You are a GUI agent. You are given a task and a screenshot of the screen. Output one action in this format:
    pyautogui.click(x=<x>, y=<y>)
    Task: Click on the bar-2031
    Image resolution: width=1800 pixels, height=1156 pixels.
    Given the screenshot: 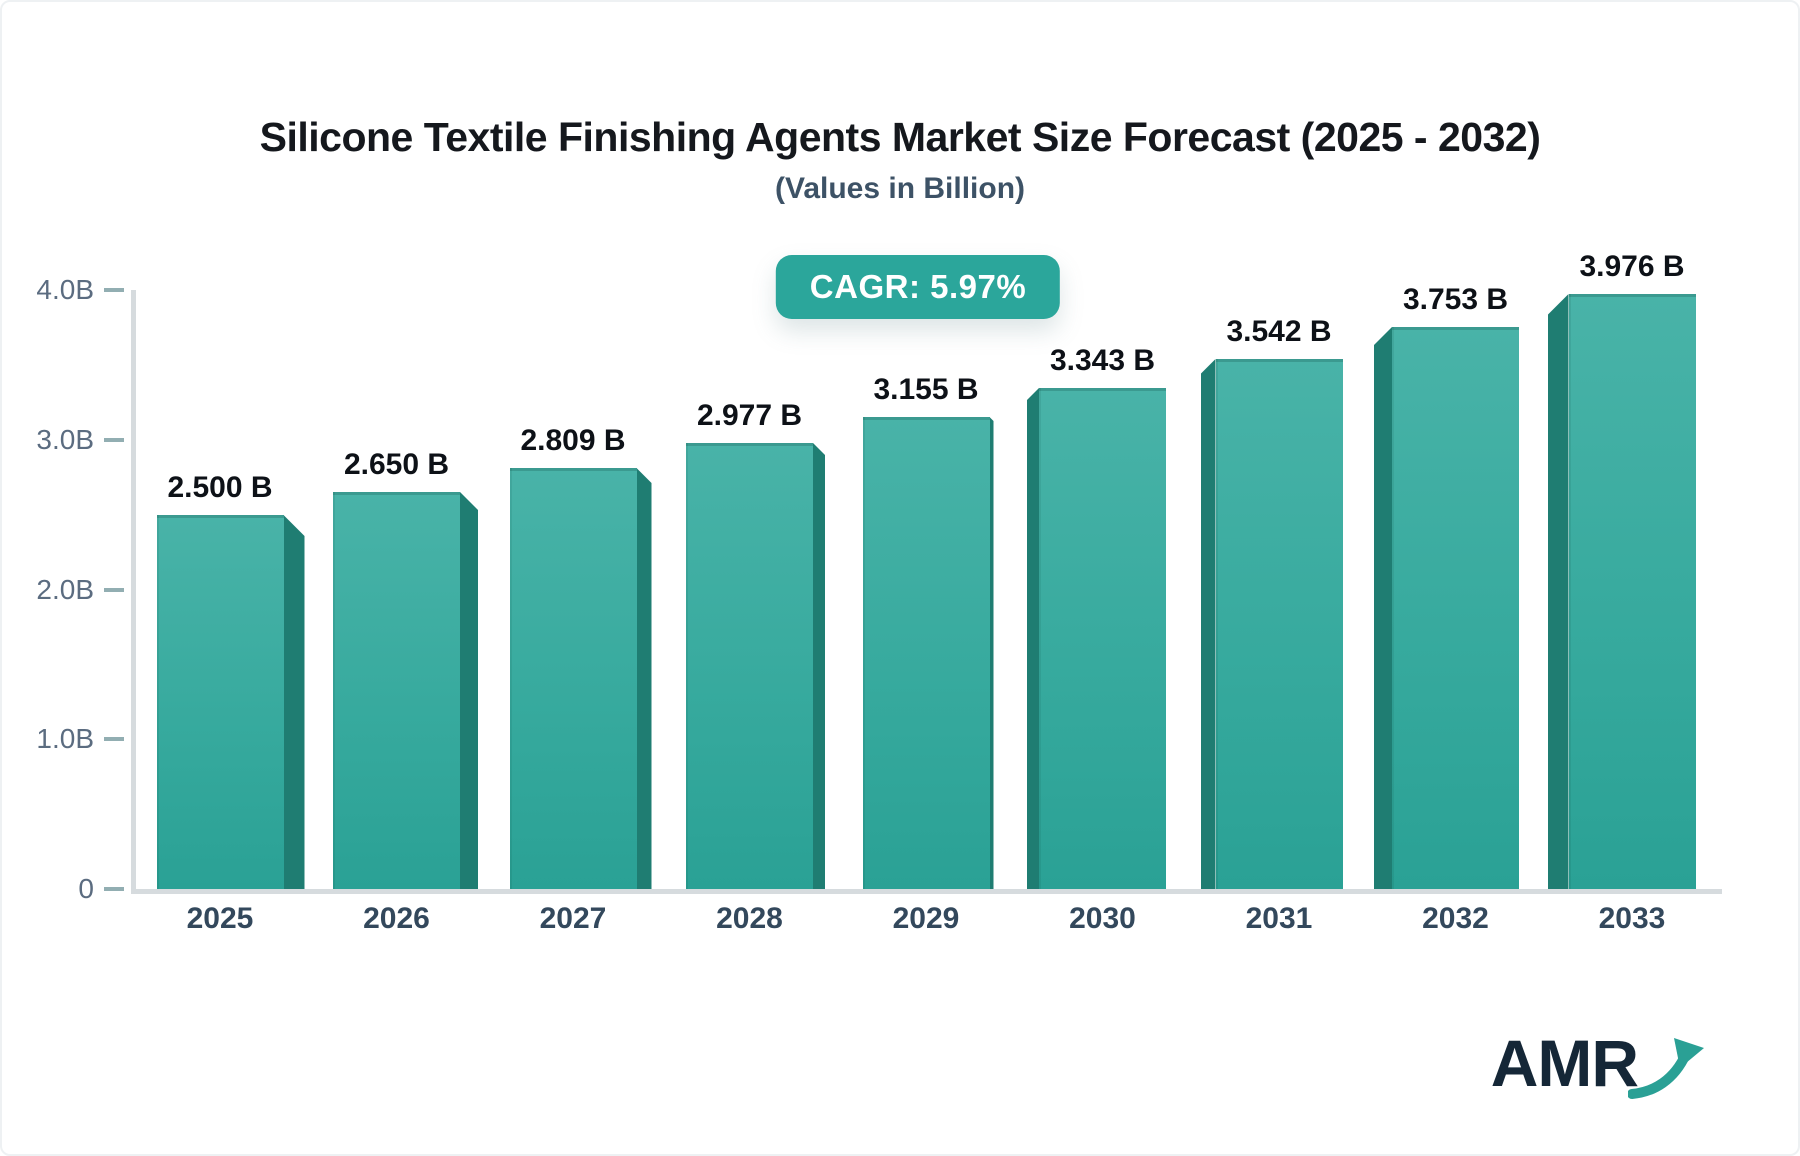 What is the action you would take?
    pyautogui.click(x=1271, y=624)
    